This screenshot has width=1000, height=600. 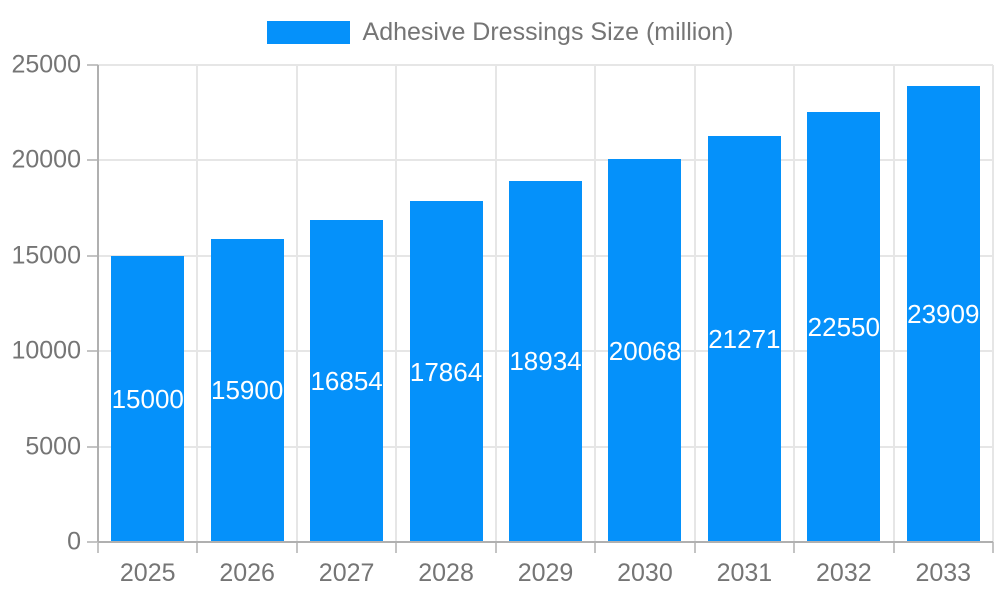 I want to click on y-axis-tick-label: 15000, so click(x=46, y=255).